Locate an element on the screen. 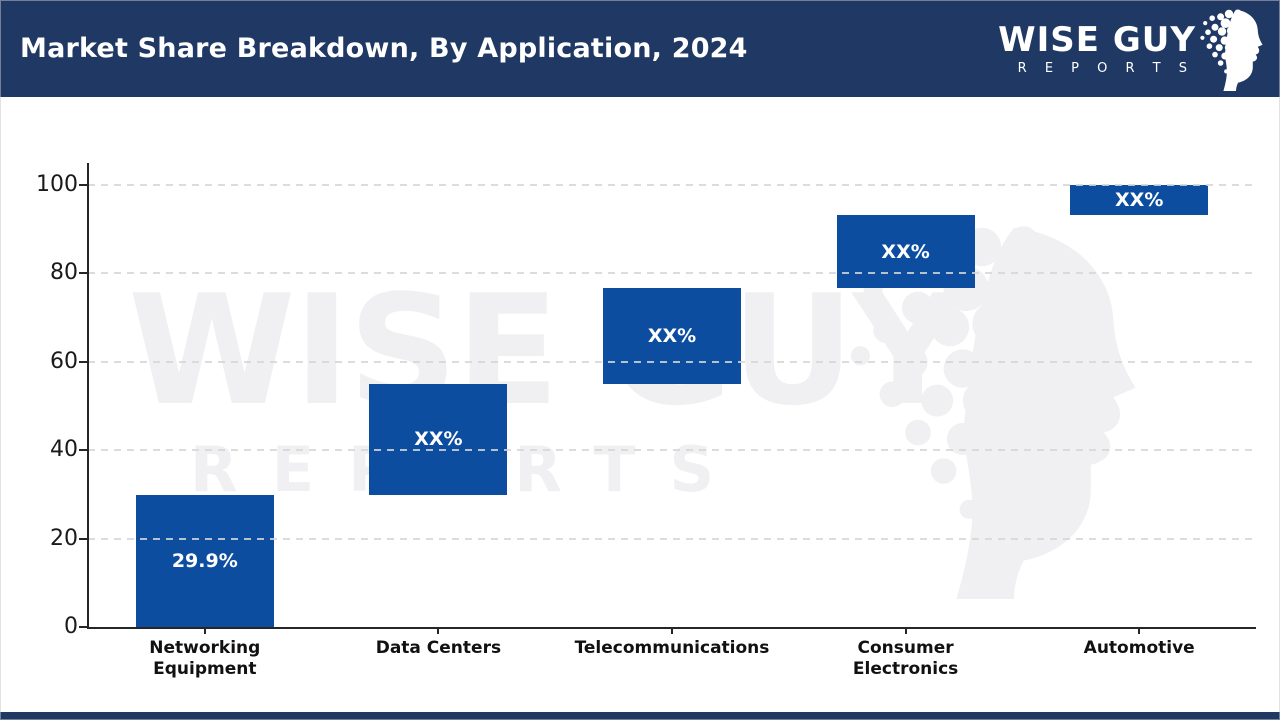 The height and width of the screenshot is (720, 1280). brand-name: WISE GUY is located at coordinates (1097, 39).